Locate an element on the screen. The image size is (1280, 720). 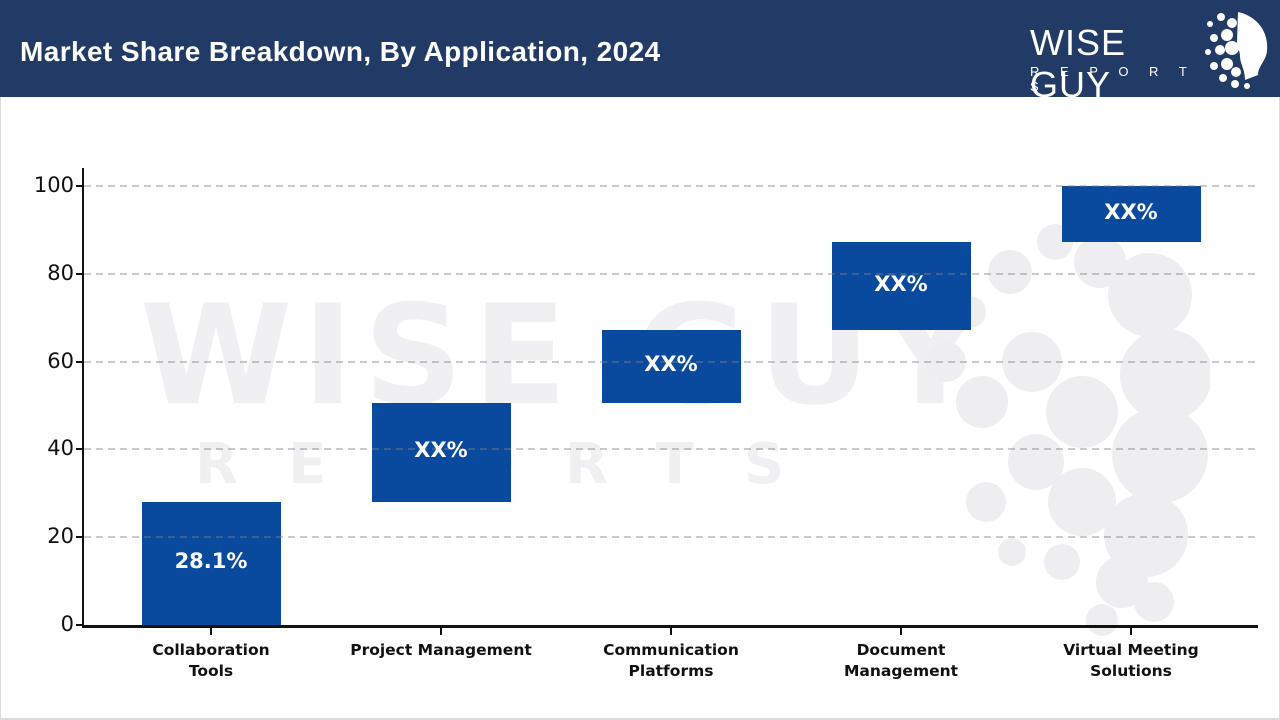
bar-virtual-meeting-solutions is located at coordinates (1131, 214).